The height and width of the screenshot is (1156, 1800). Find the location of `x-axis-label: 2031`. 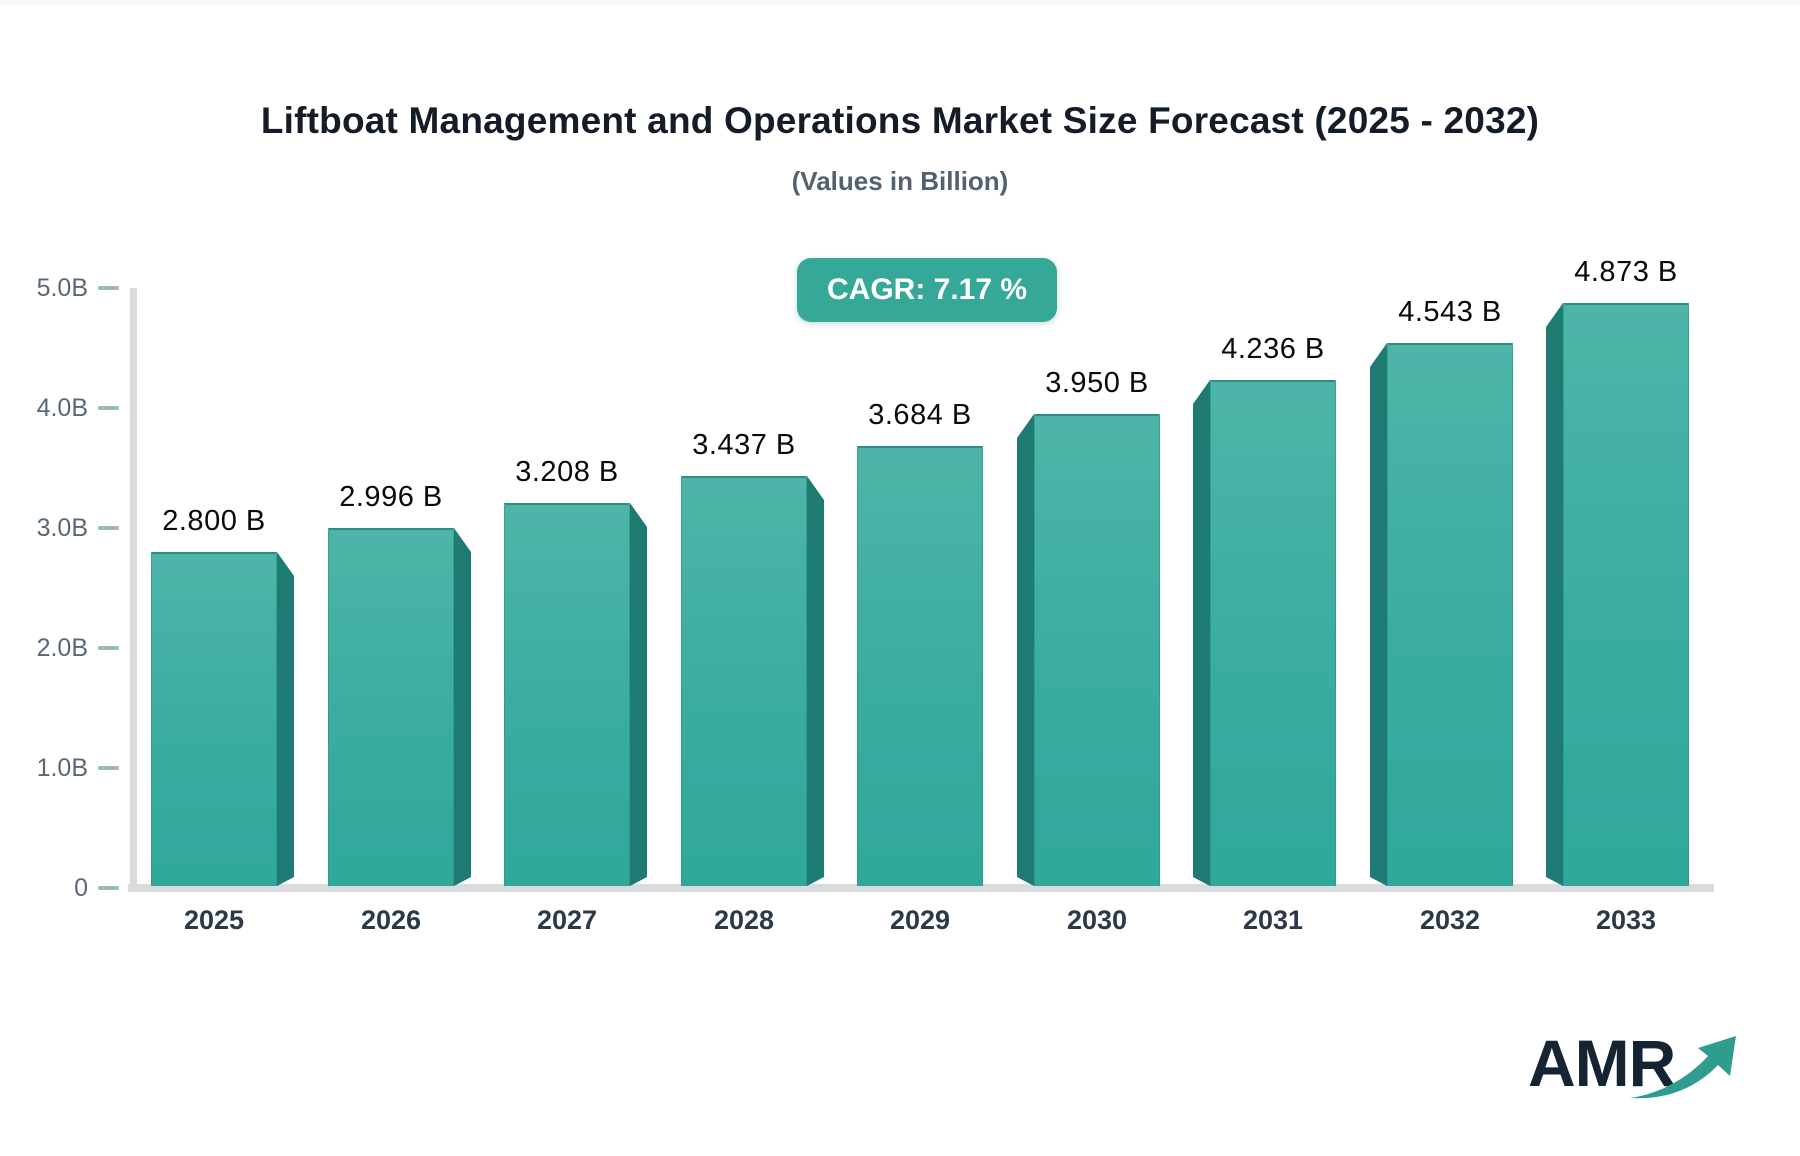

x-axis-label: 2031 is located at coordinates (1273, 920).